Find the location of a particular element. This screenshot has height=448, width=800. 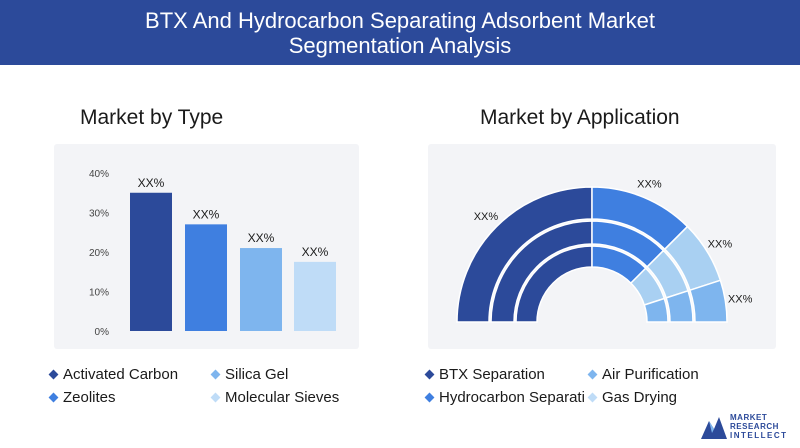

legend-item-silica-gel: Silica Gel is located at coordinates (249, 374).